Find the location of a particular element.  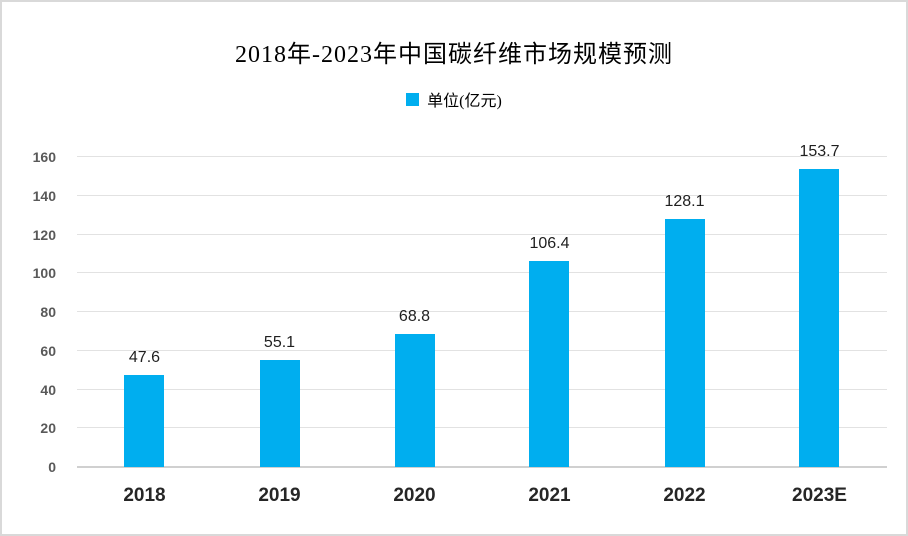

y-tick-label: 20 is located at coordinates (48, 428).